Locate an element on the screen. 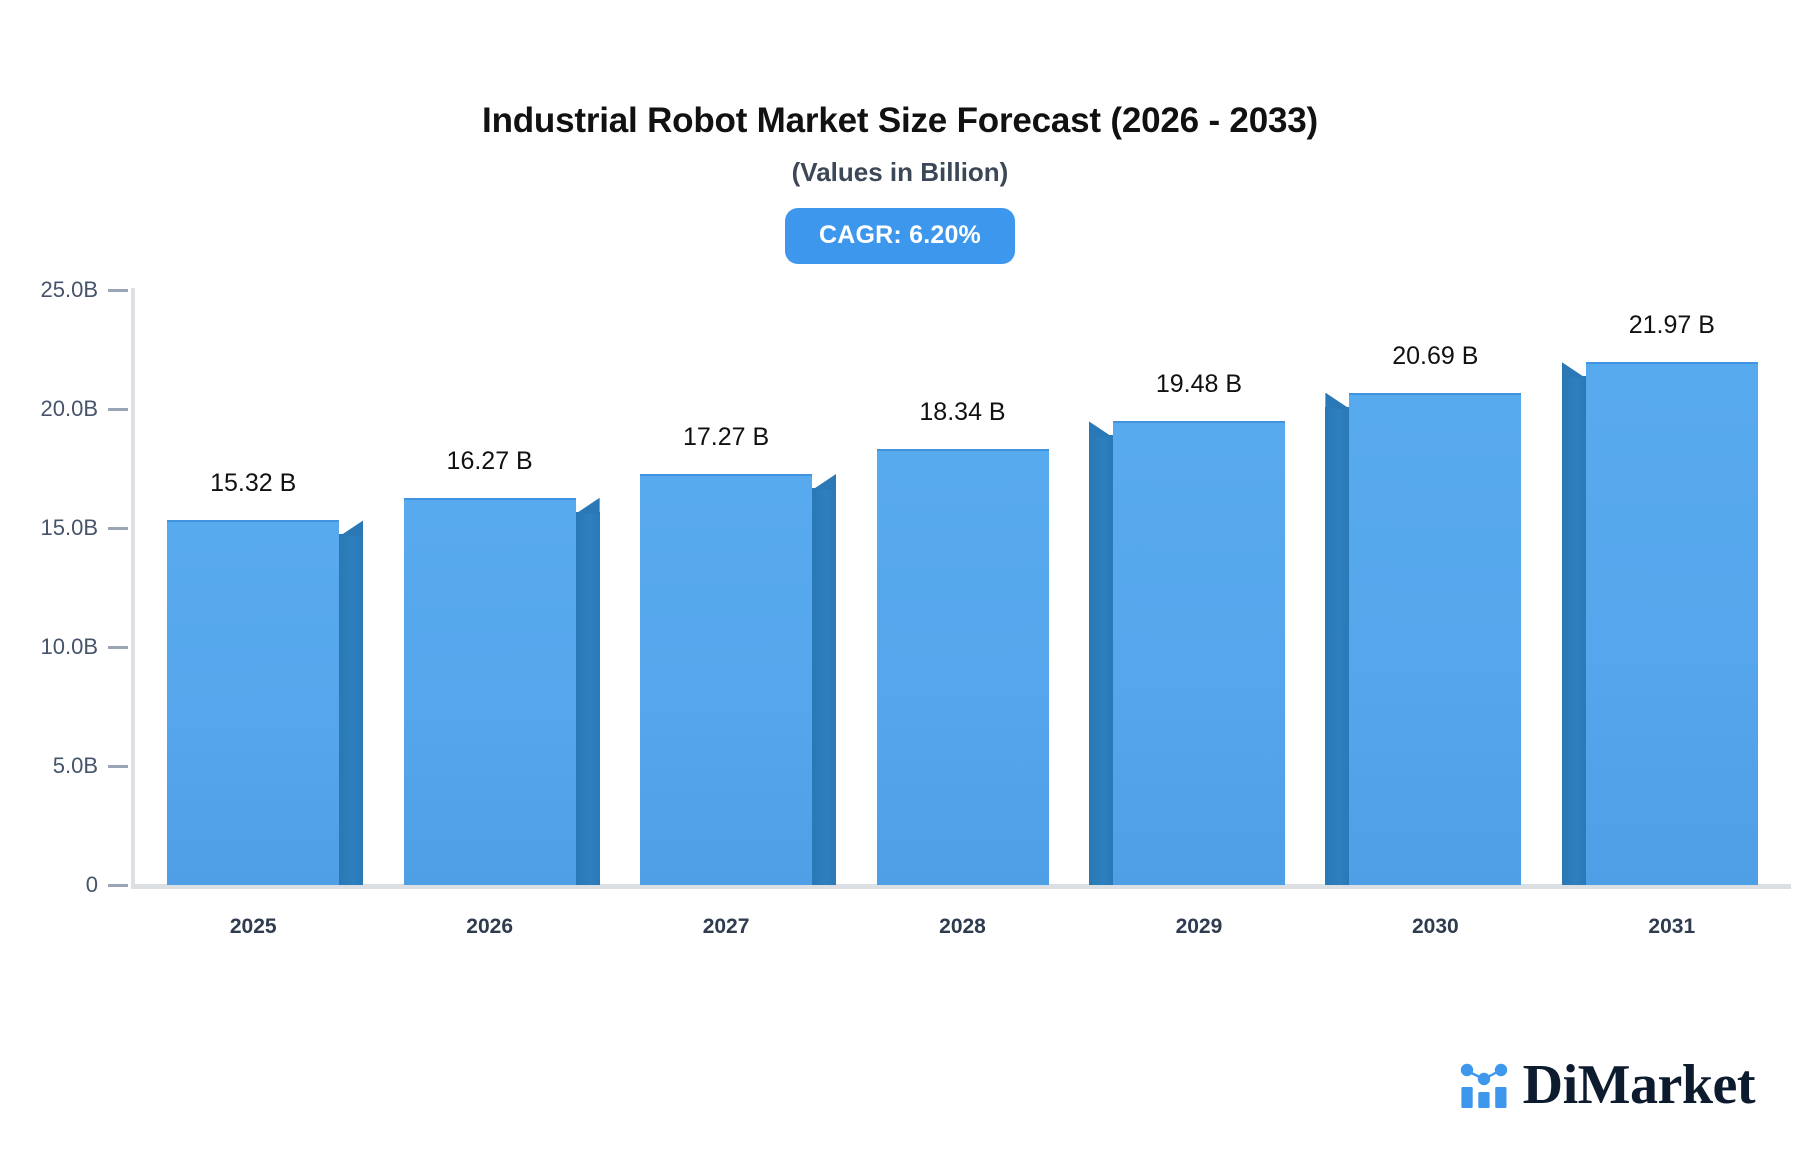 The image size is (1800, 1156). y-axis-line is located at coordinates (133, 587).